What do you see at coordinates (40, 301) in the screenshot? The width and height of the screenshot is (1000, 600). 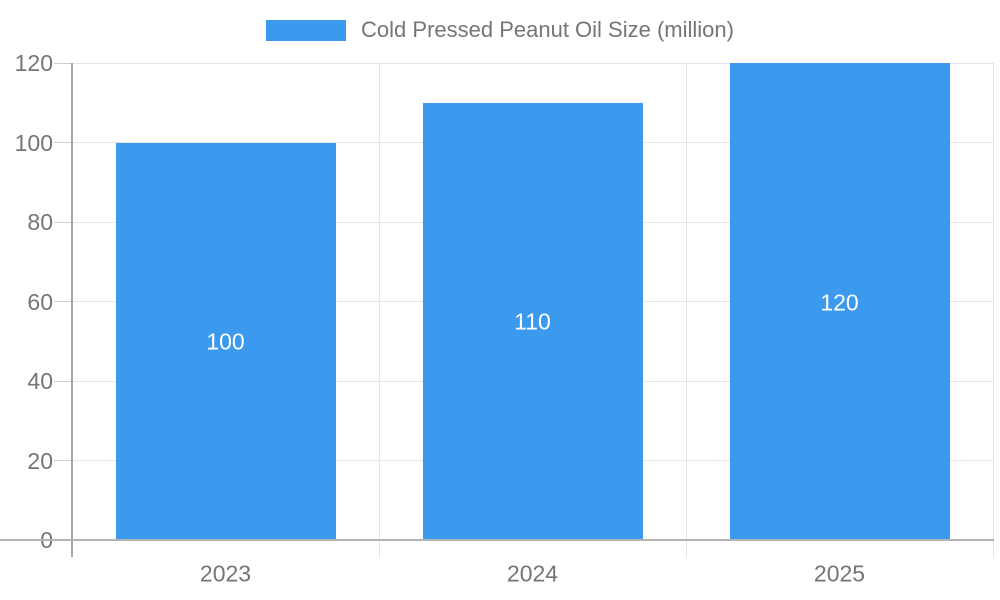 I see `y-axis-label: 60` at bounding box center [40, 301].